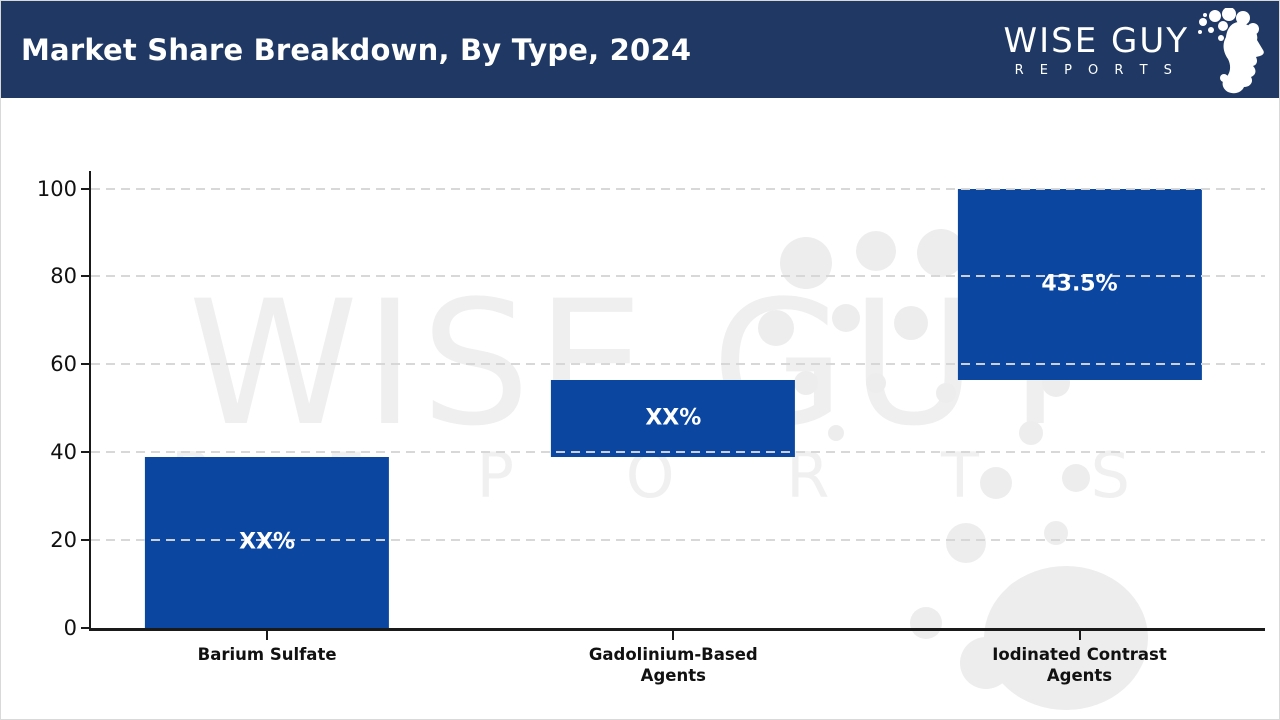  What do you see at coordinates (56, 188) in the screenshot?
I see `y-tick-label-100: 100` at bounding box center [56, 188].